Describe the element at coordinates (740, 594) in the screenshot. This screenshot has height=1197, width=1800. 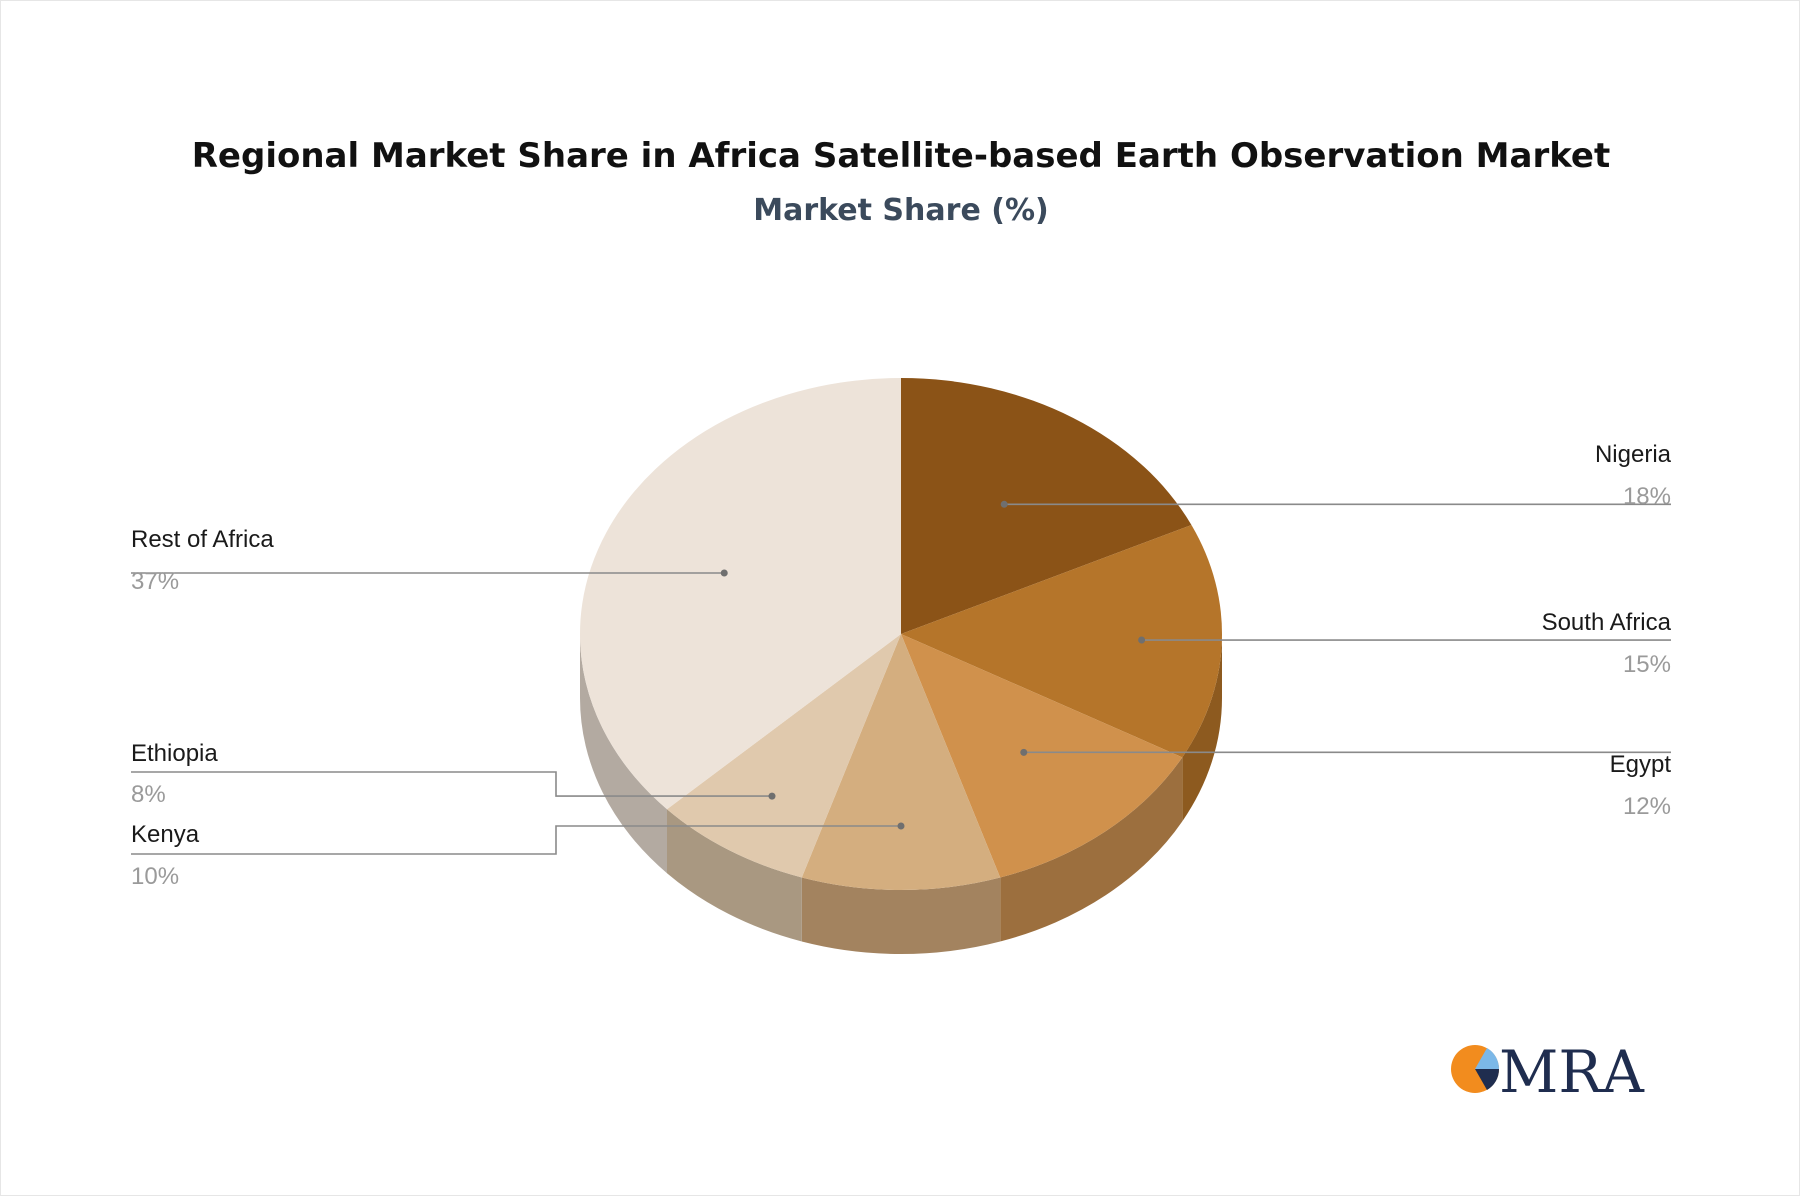
I see `slice-rest-of-africa` at that location.